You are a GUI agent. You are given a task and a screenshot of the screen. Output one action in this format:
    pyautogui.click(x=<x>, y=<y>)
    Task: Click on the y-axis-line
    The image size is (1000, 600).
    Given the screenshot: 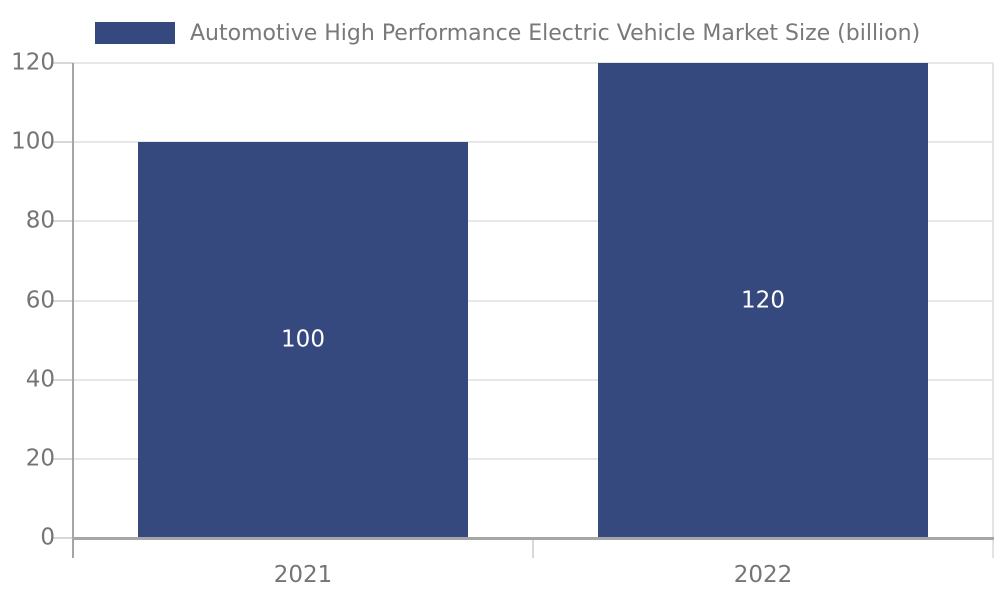 What is the action you would take?
    pyautogui.click(x=73, y=310)
    